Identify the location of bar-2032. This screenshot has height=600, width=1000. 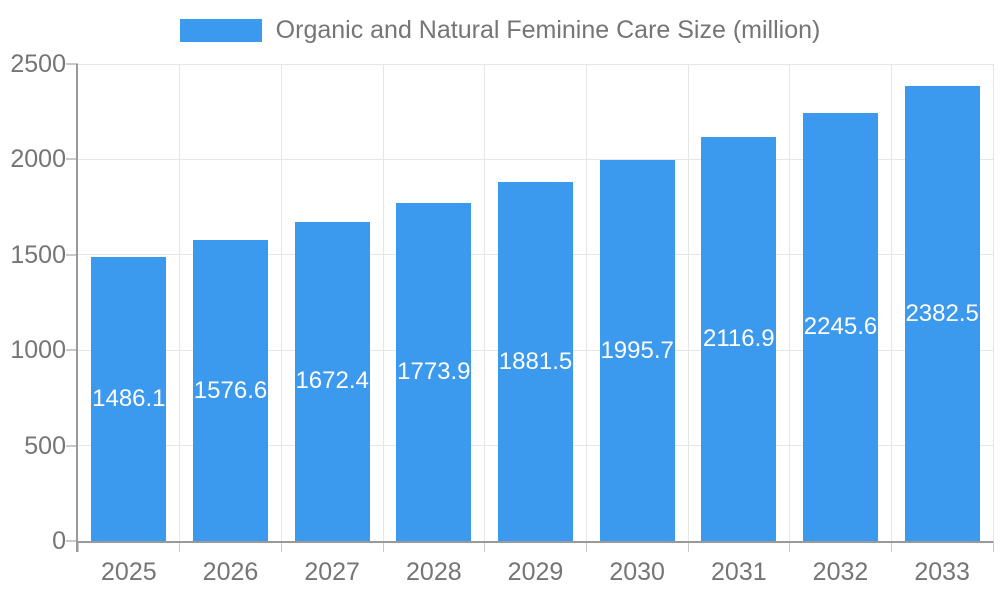
(840, 326).